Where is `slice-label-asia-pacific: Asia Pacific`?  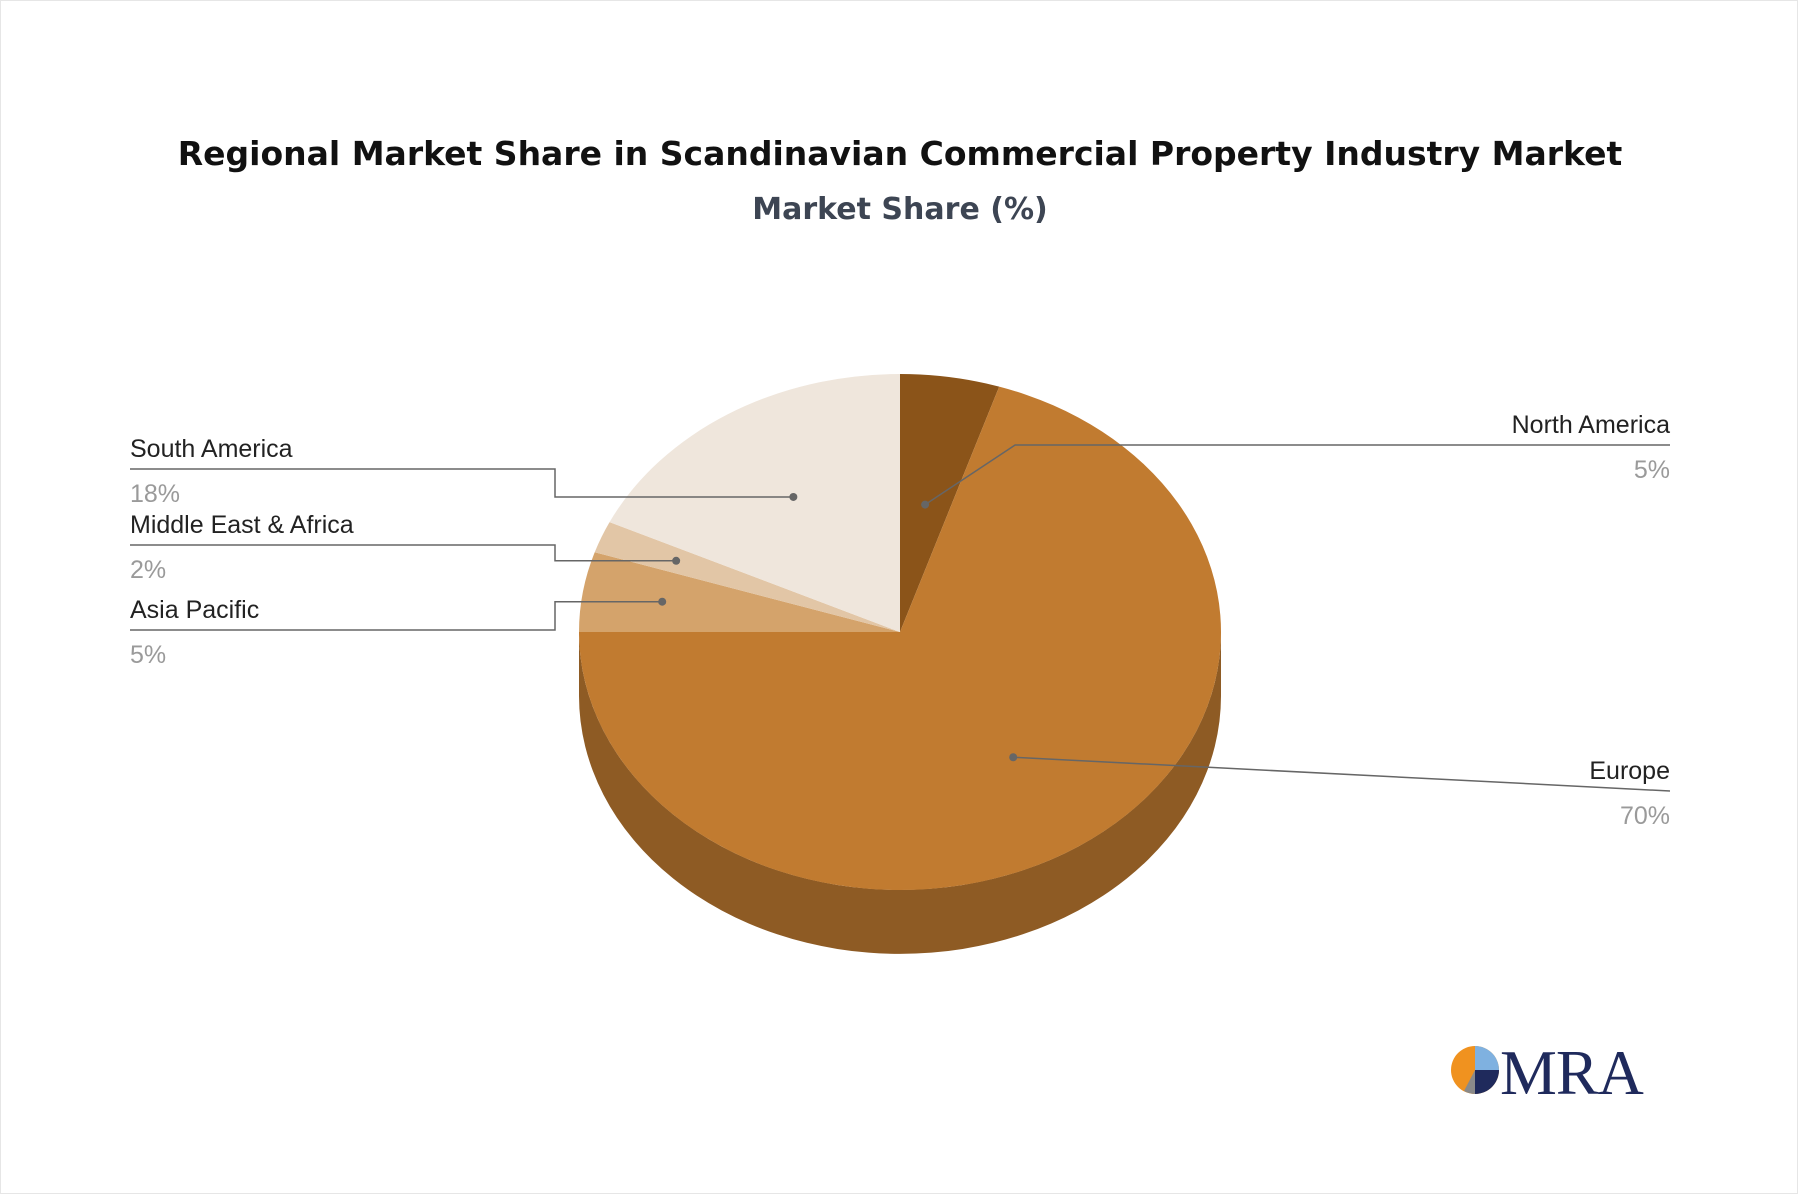
slice-label-asia-pacific: Asia Pacific is located at coordinates (194, 610).